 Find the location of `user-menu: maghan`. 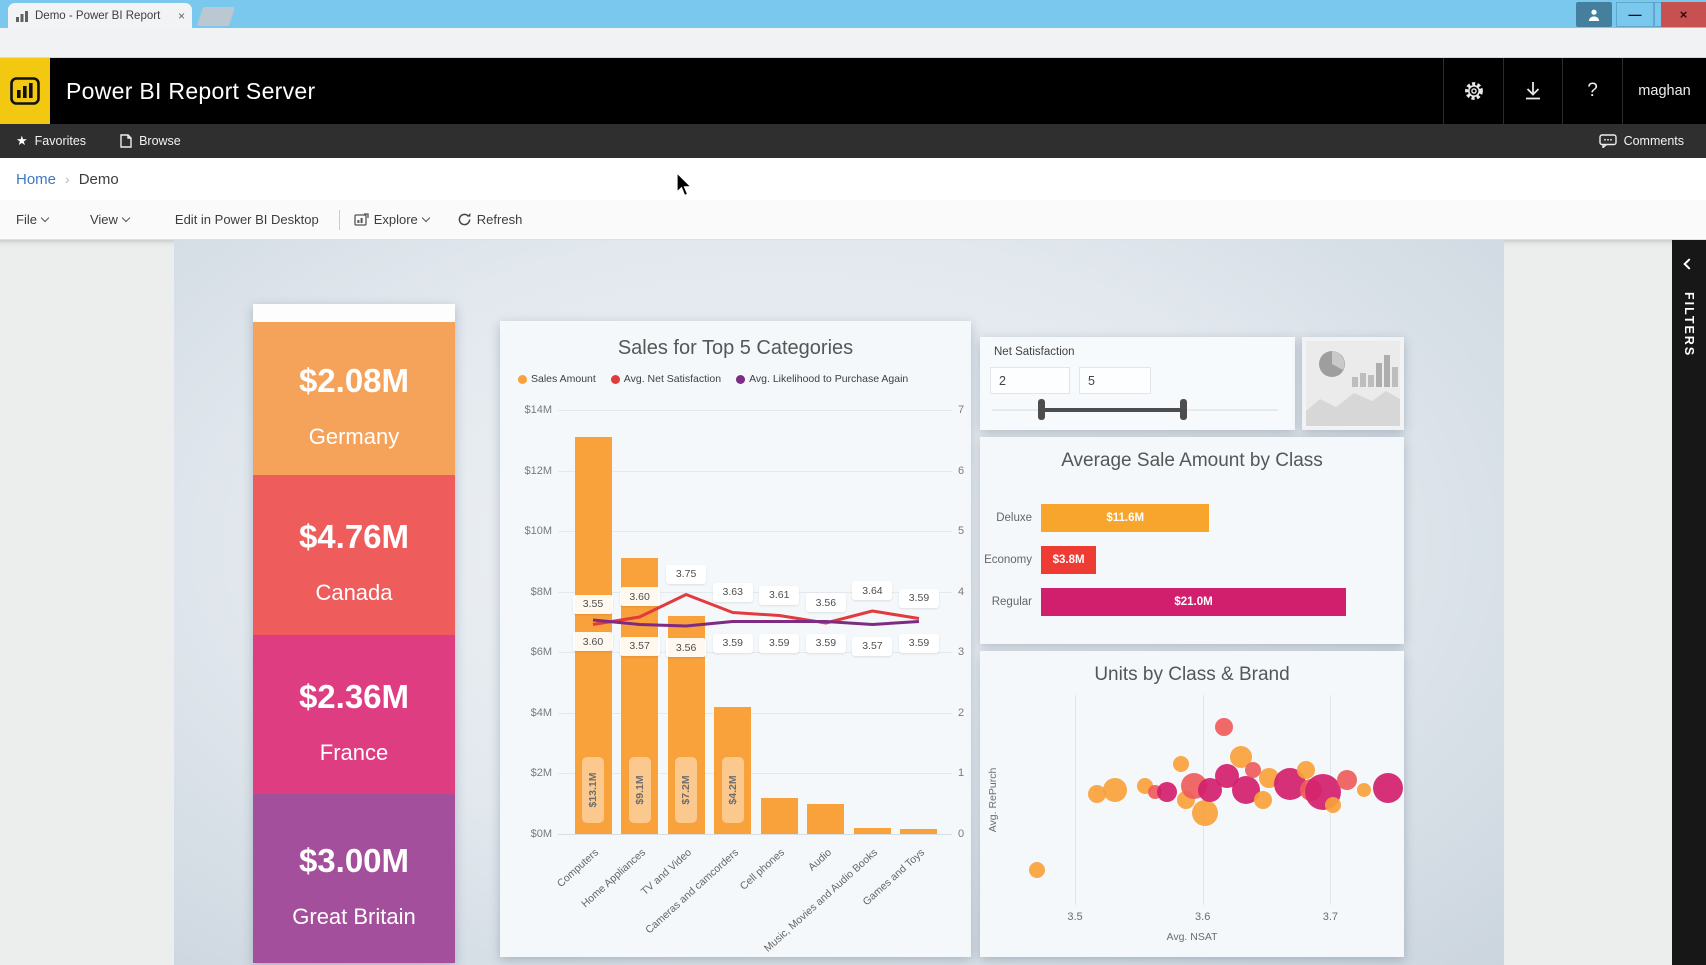

user-menu: maghan is located at coordinates (1664, 91).